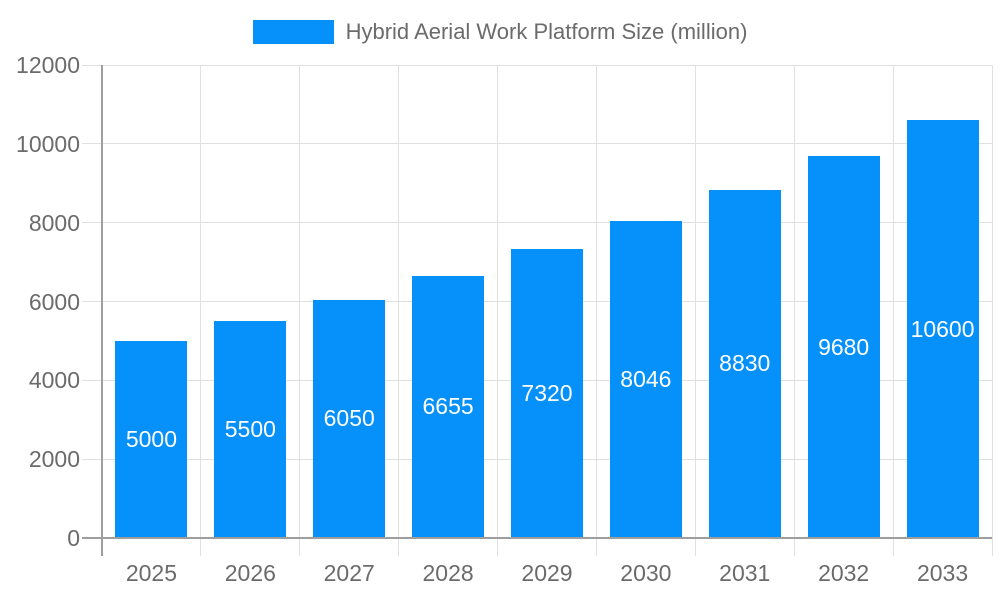 The width and height of the screenshot is (1000, 600). I want to click on y-axis-line, so click(102, 310).